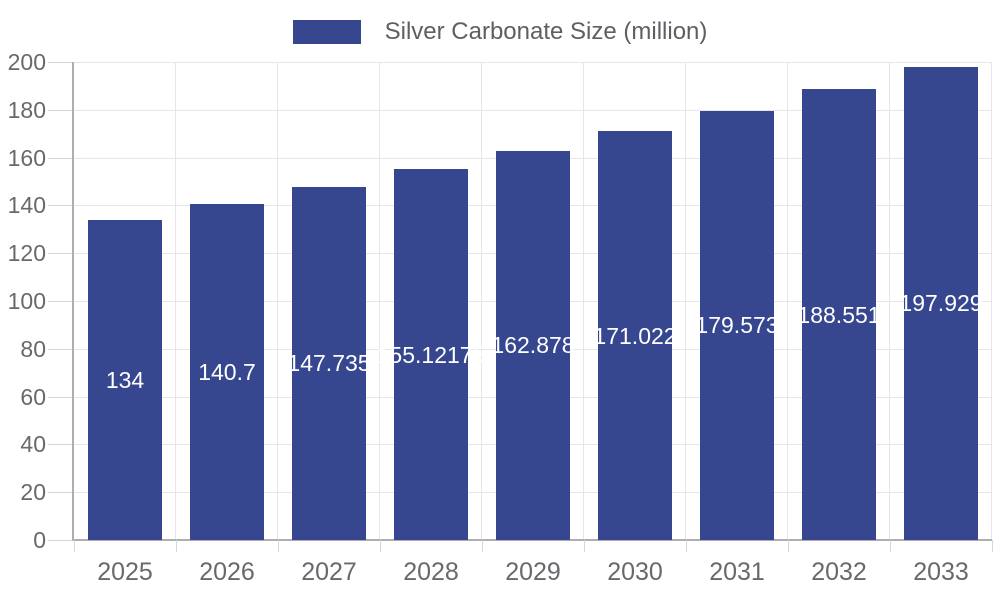 This screenshot has height=600, width=1000. I want to click on y-axis-tick-label: 0, so click(39, 540).